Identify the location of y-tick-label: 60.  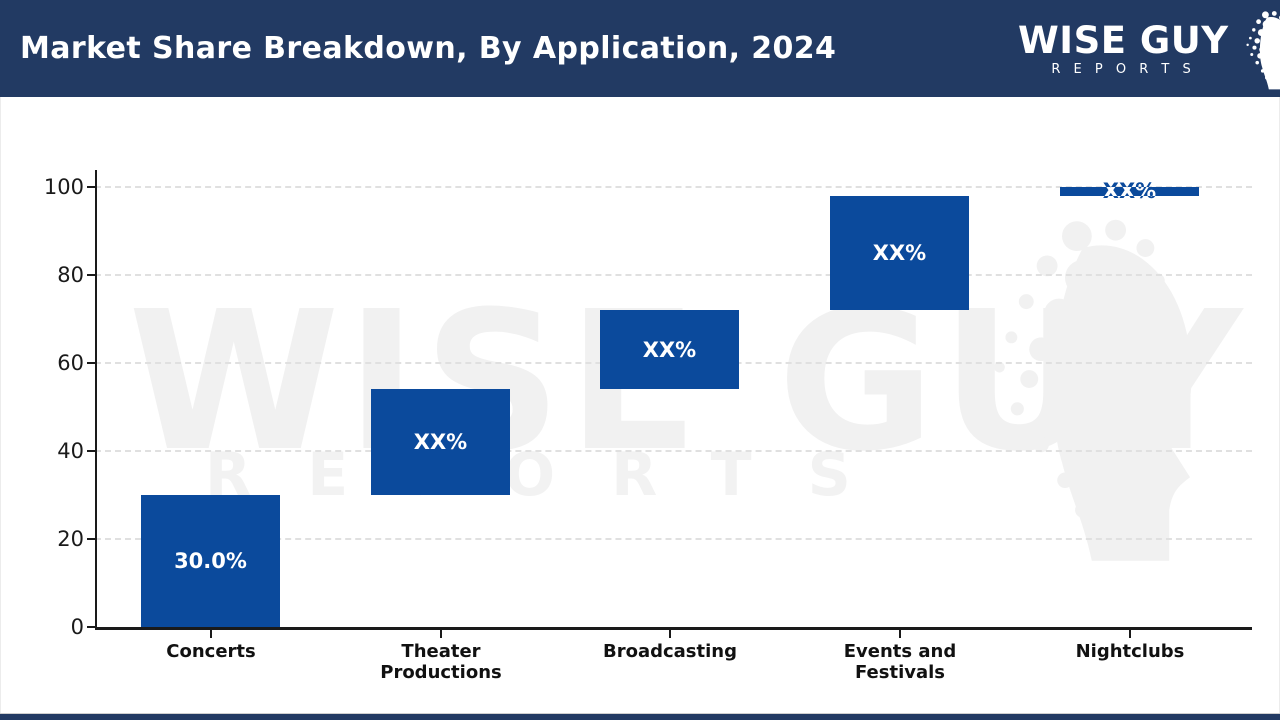
(70, 363).